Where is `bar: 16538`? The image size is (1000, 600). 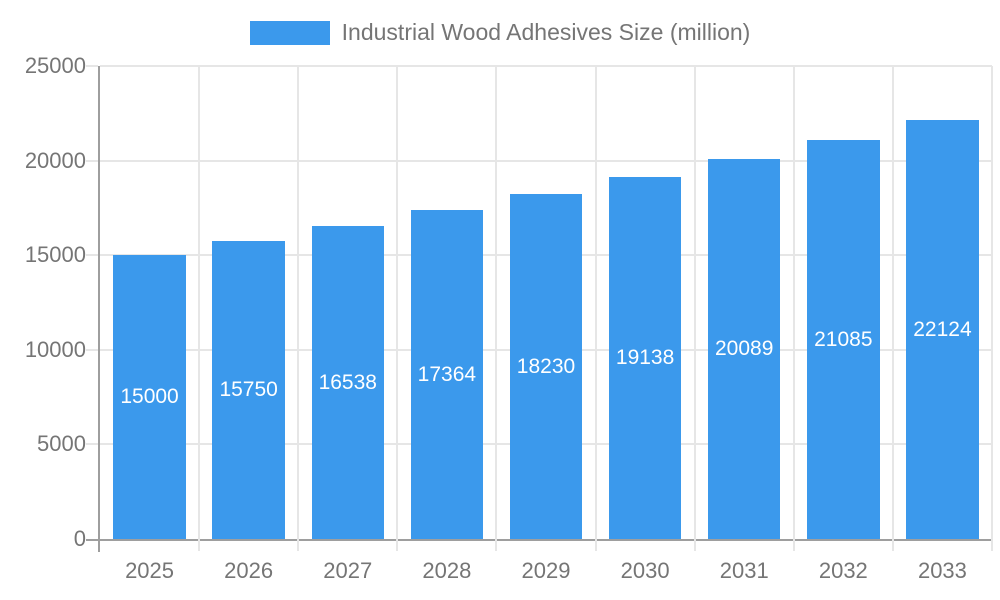 bar: 16538 is located at coordinates (347, 382).